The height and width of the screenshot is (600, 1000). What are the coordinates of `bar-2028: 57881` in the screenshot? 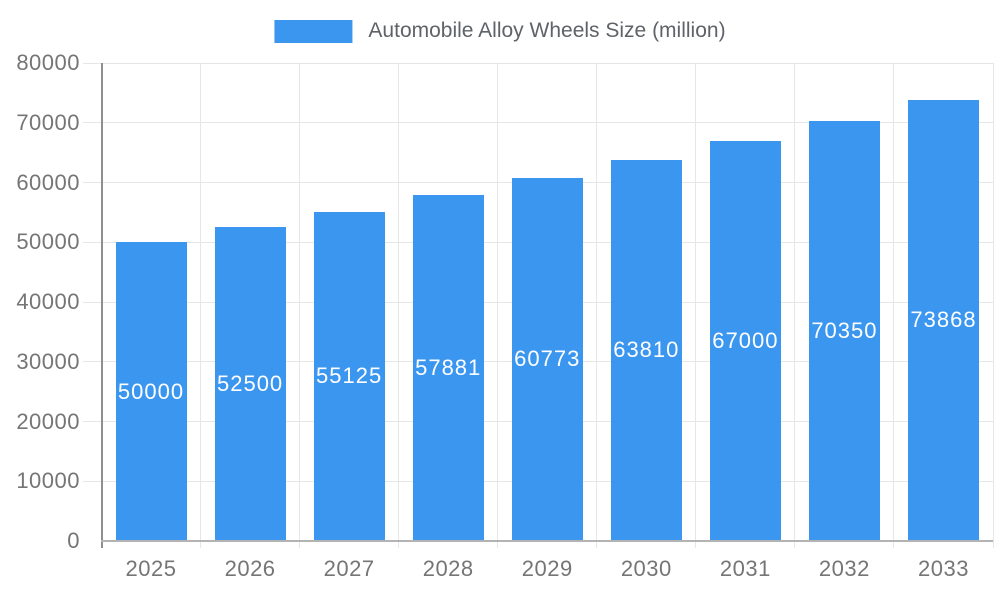 It's located at (448, 368).